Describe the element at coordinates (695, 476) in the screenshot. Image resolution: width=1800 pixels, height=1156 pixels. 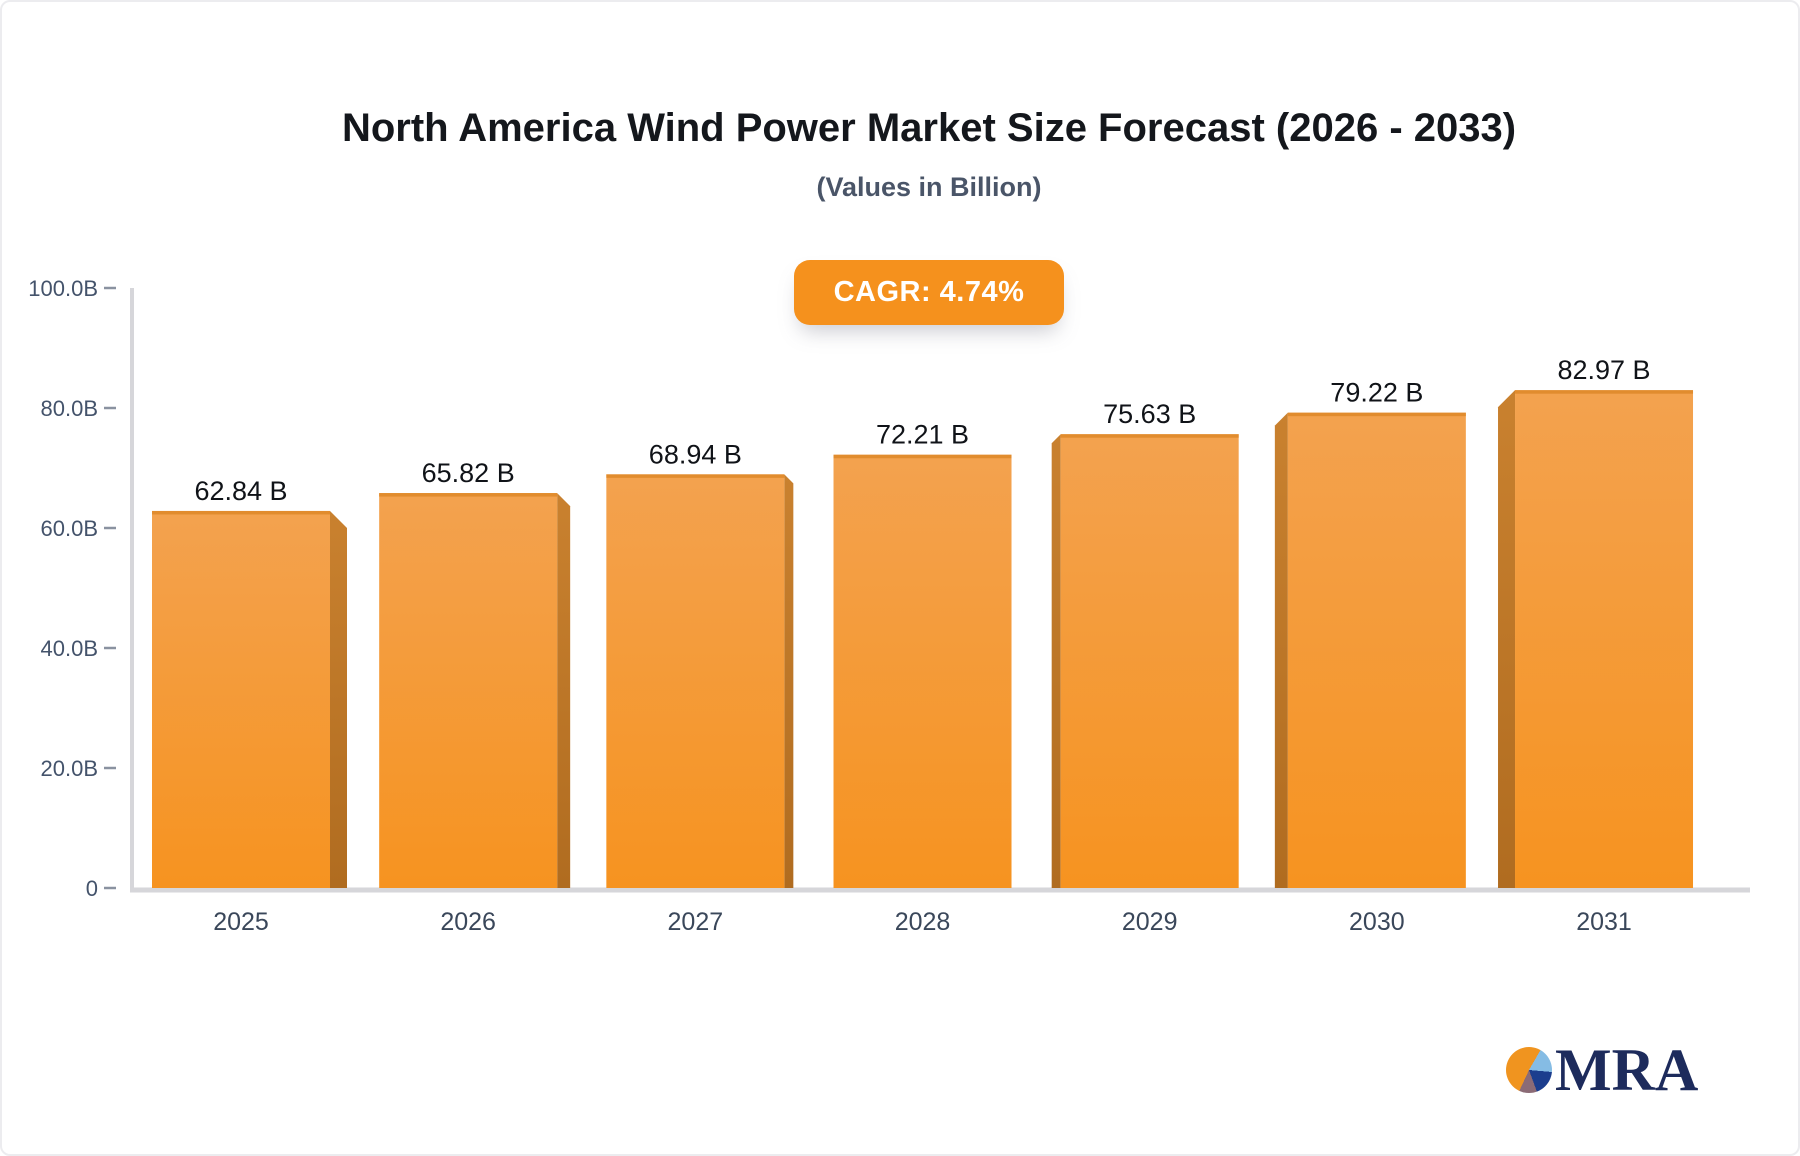
I see `bar-top-edge-2027` at that location.